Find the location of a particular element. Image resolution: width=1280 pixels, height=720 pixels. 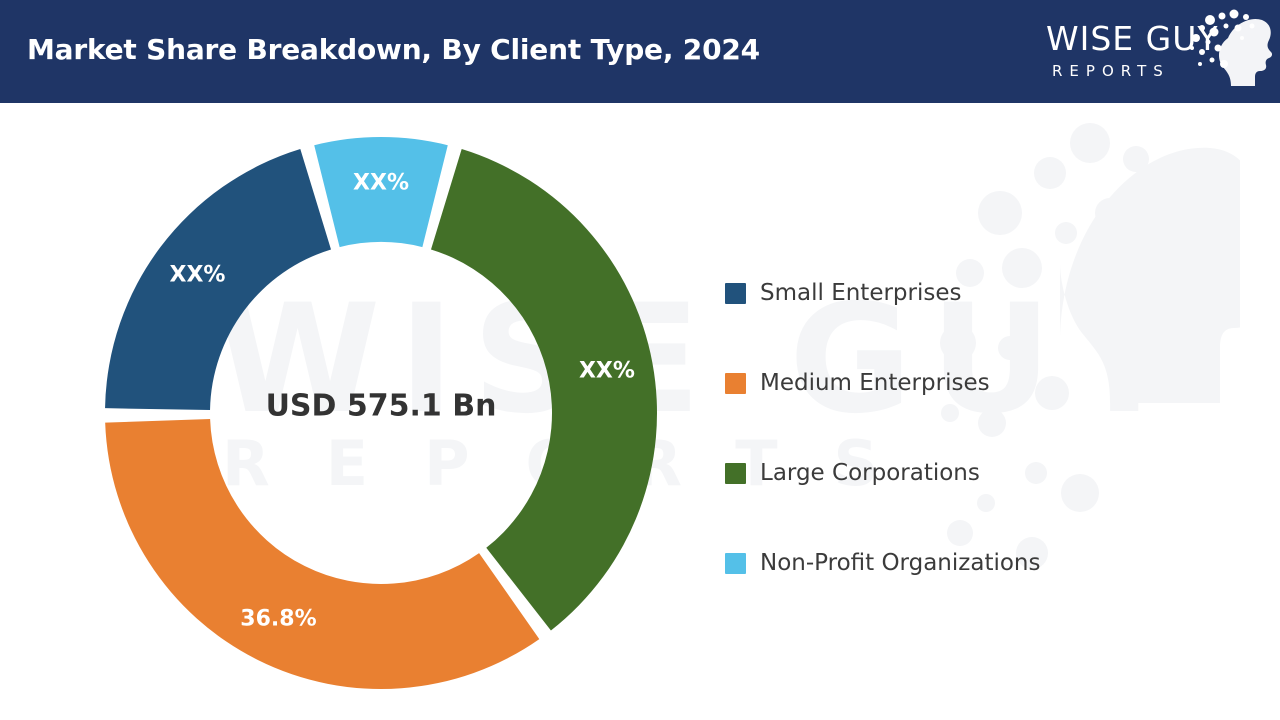

legend-swatch-small-enterprises is located at coordinates (735, 293).